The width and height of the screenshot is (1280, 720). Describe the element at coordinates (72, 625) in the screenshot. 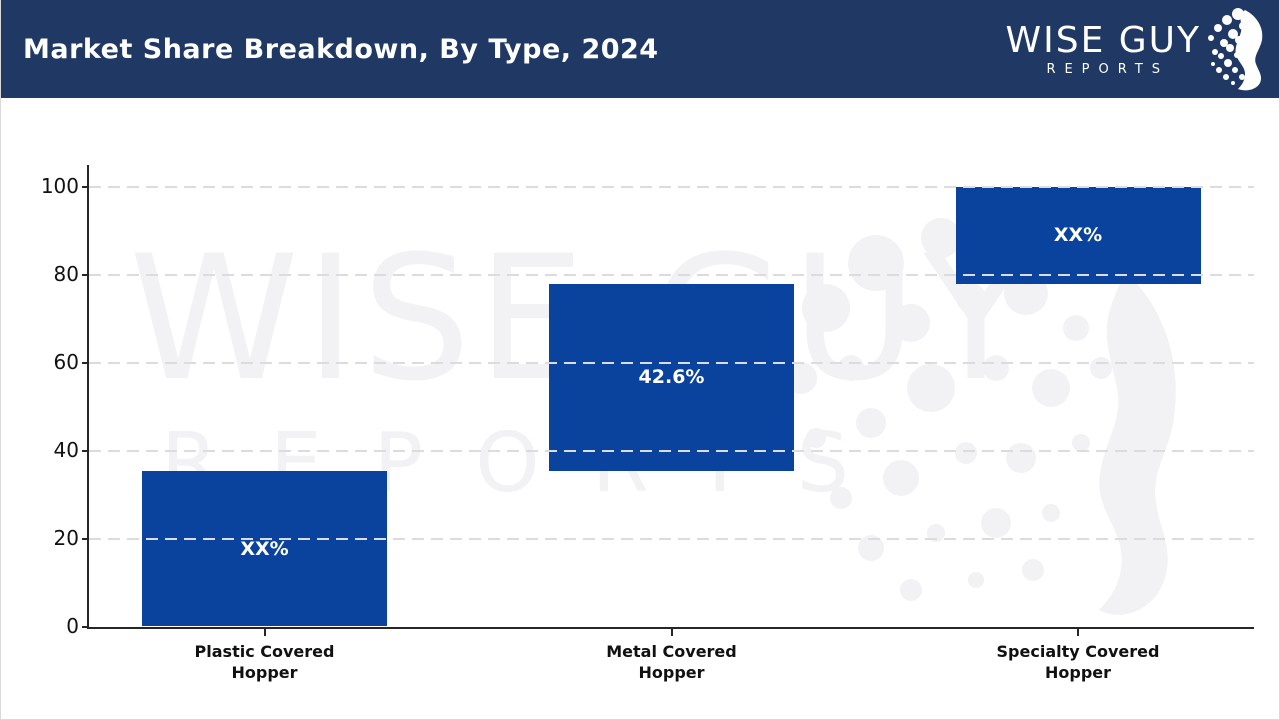

I see `y-axis-label-0: 0` at that location.